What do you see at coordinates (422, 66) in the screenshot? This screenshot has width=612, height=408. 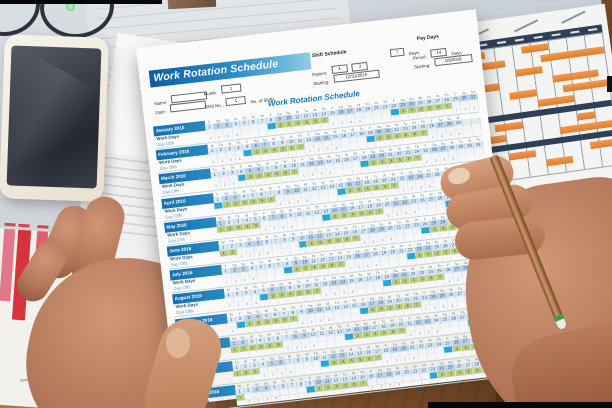 I see `pay-starting-label: Starting:` at bounding box center [422, 66].